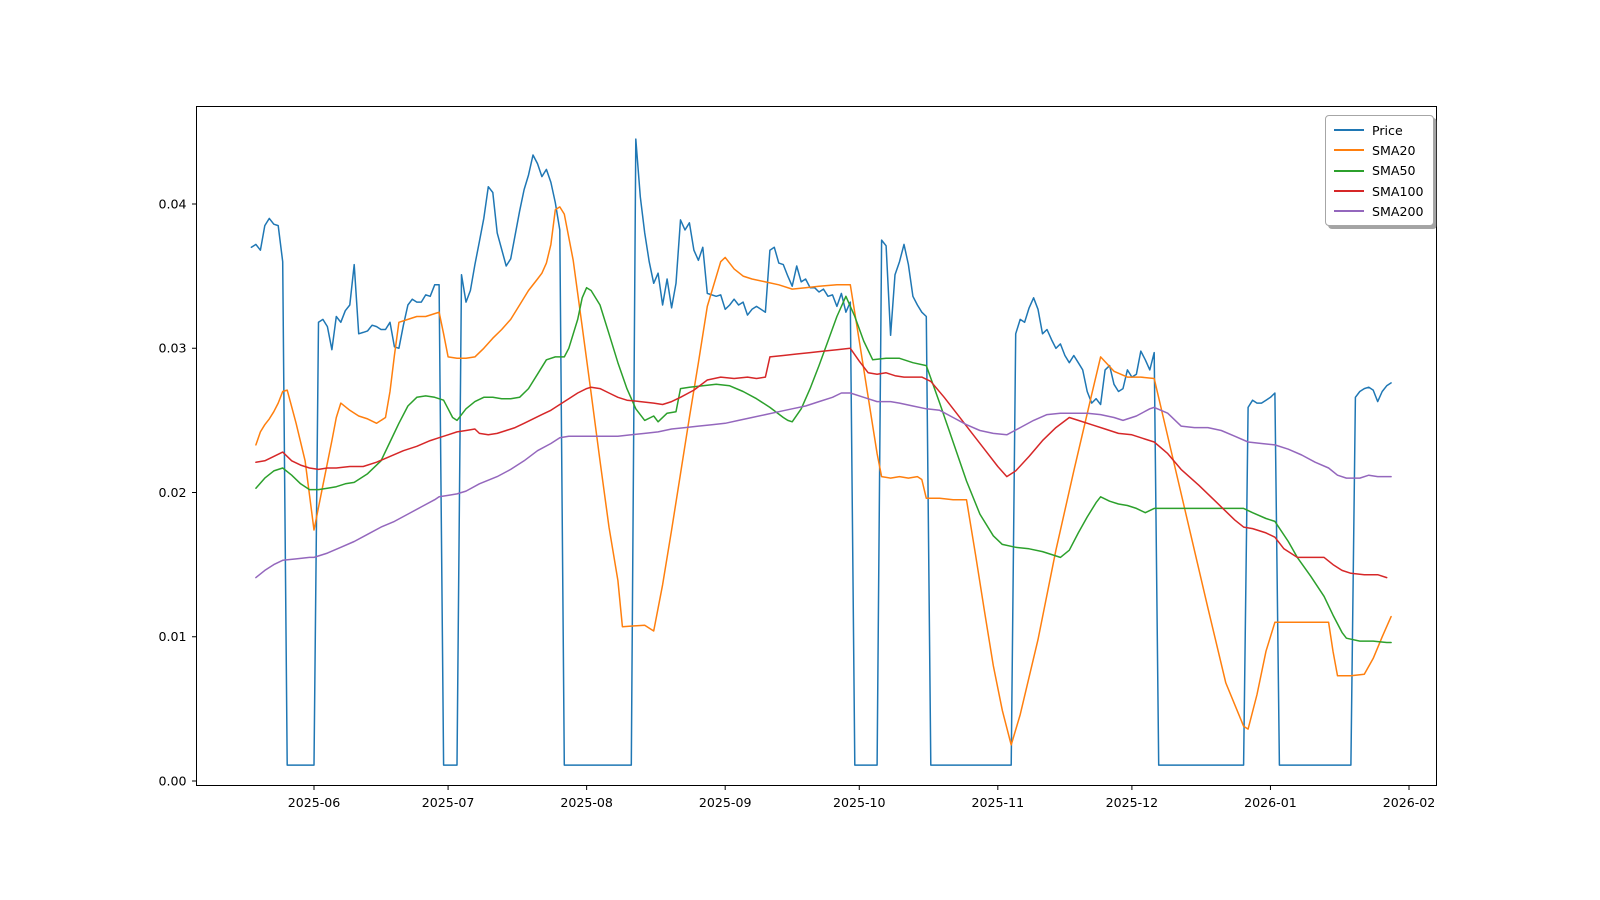 The height and width of the screenshot is (900, 1600). I want to click on legend-label-sma50: SMA50, so click(1394, 171).